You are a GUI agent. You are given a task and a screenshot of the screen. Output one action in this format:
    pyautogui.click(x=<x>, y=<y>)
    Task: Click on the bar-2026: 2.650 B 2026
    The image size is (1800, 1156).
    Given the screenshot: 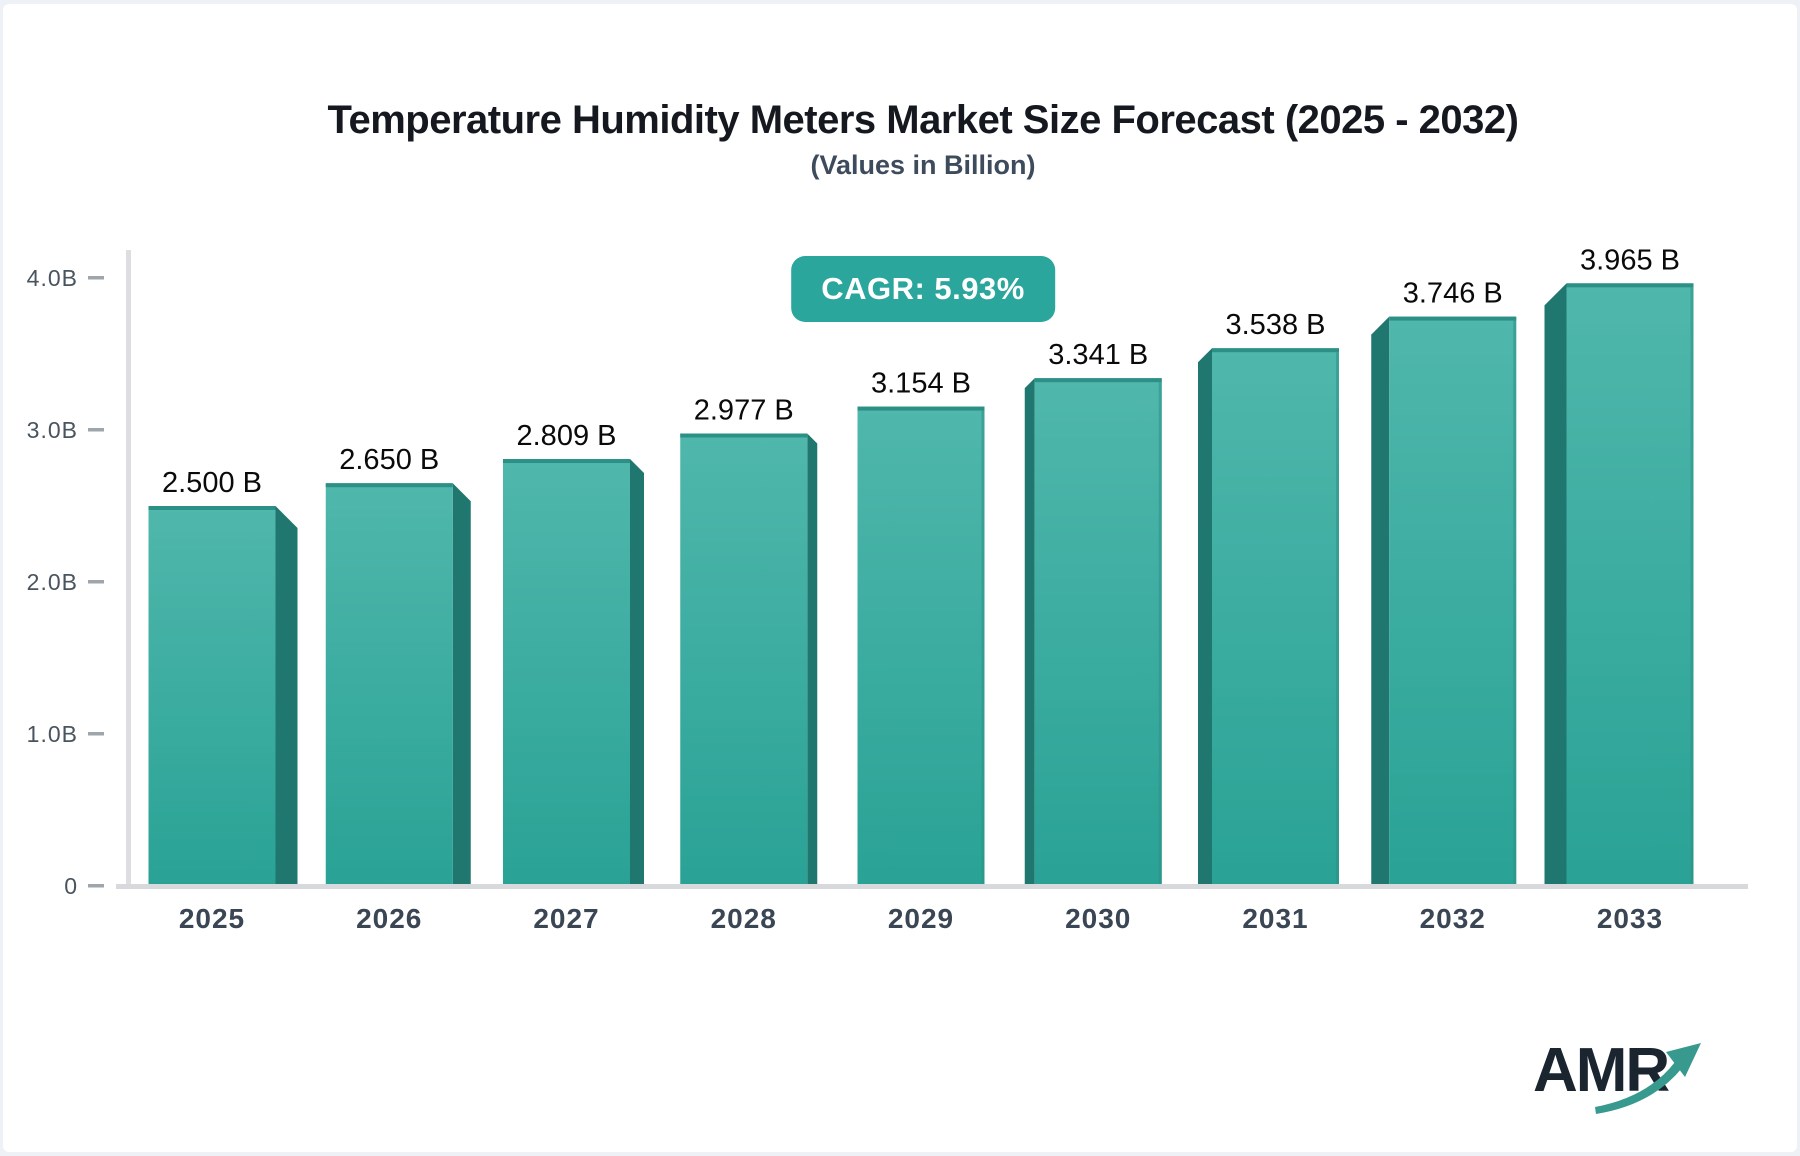 What is the action you would take?
    pyautogui.click(x=398, y=689)
    